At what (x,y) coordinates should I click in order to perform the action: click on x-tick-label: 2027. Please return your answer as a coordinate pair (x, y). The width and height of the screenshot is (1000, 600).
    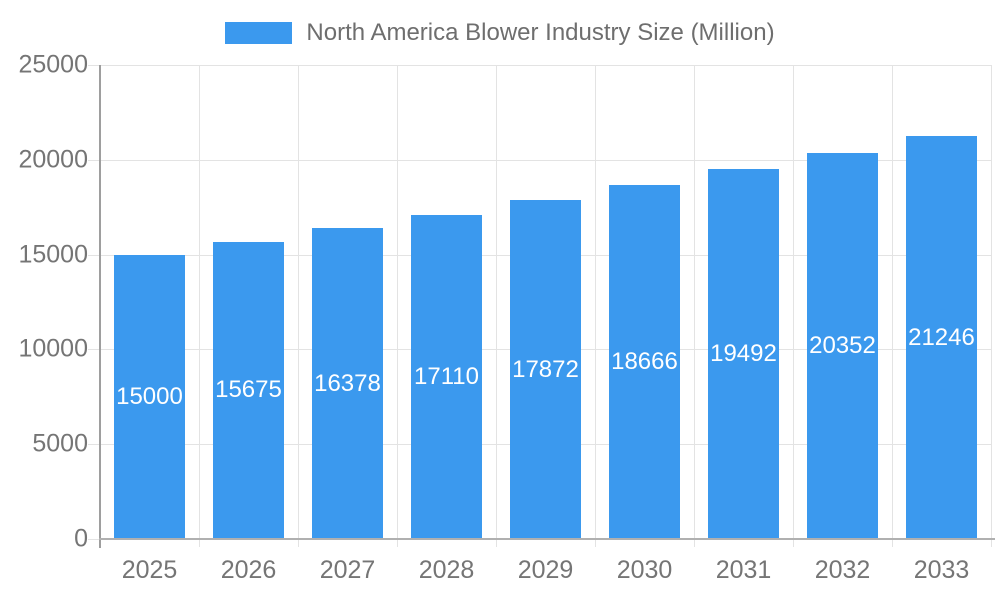
    Looking at the image, I should click on (347, 570).